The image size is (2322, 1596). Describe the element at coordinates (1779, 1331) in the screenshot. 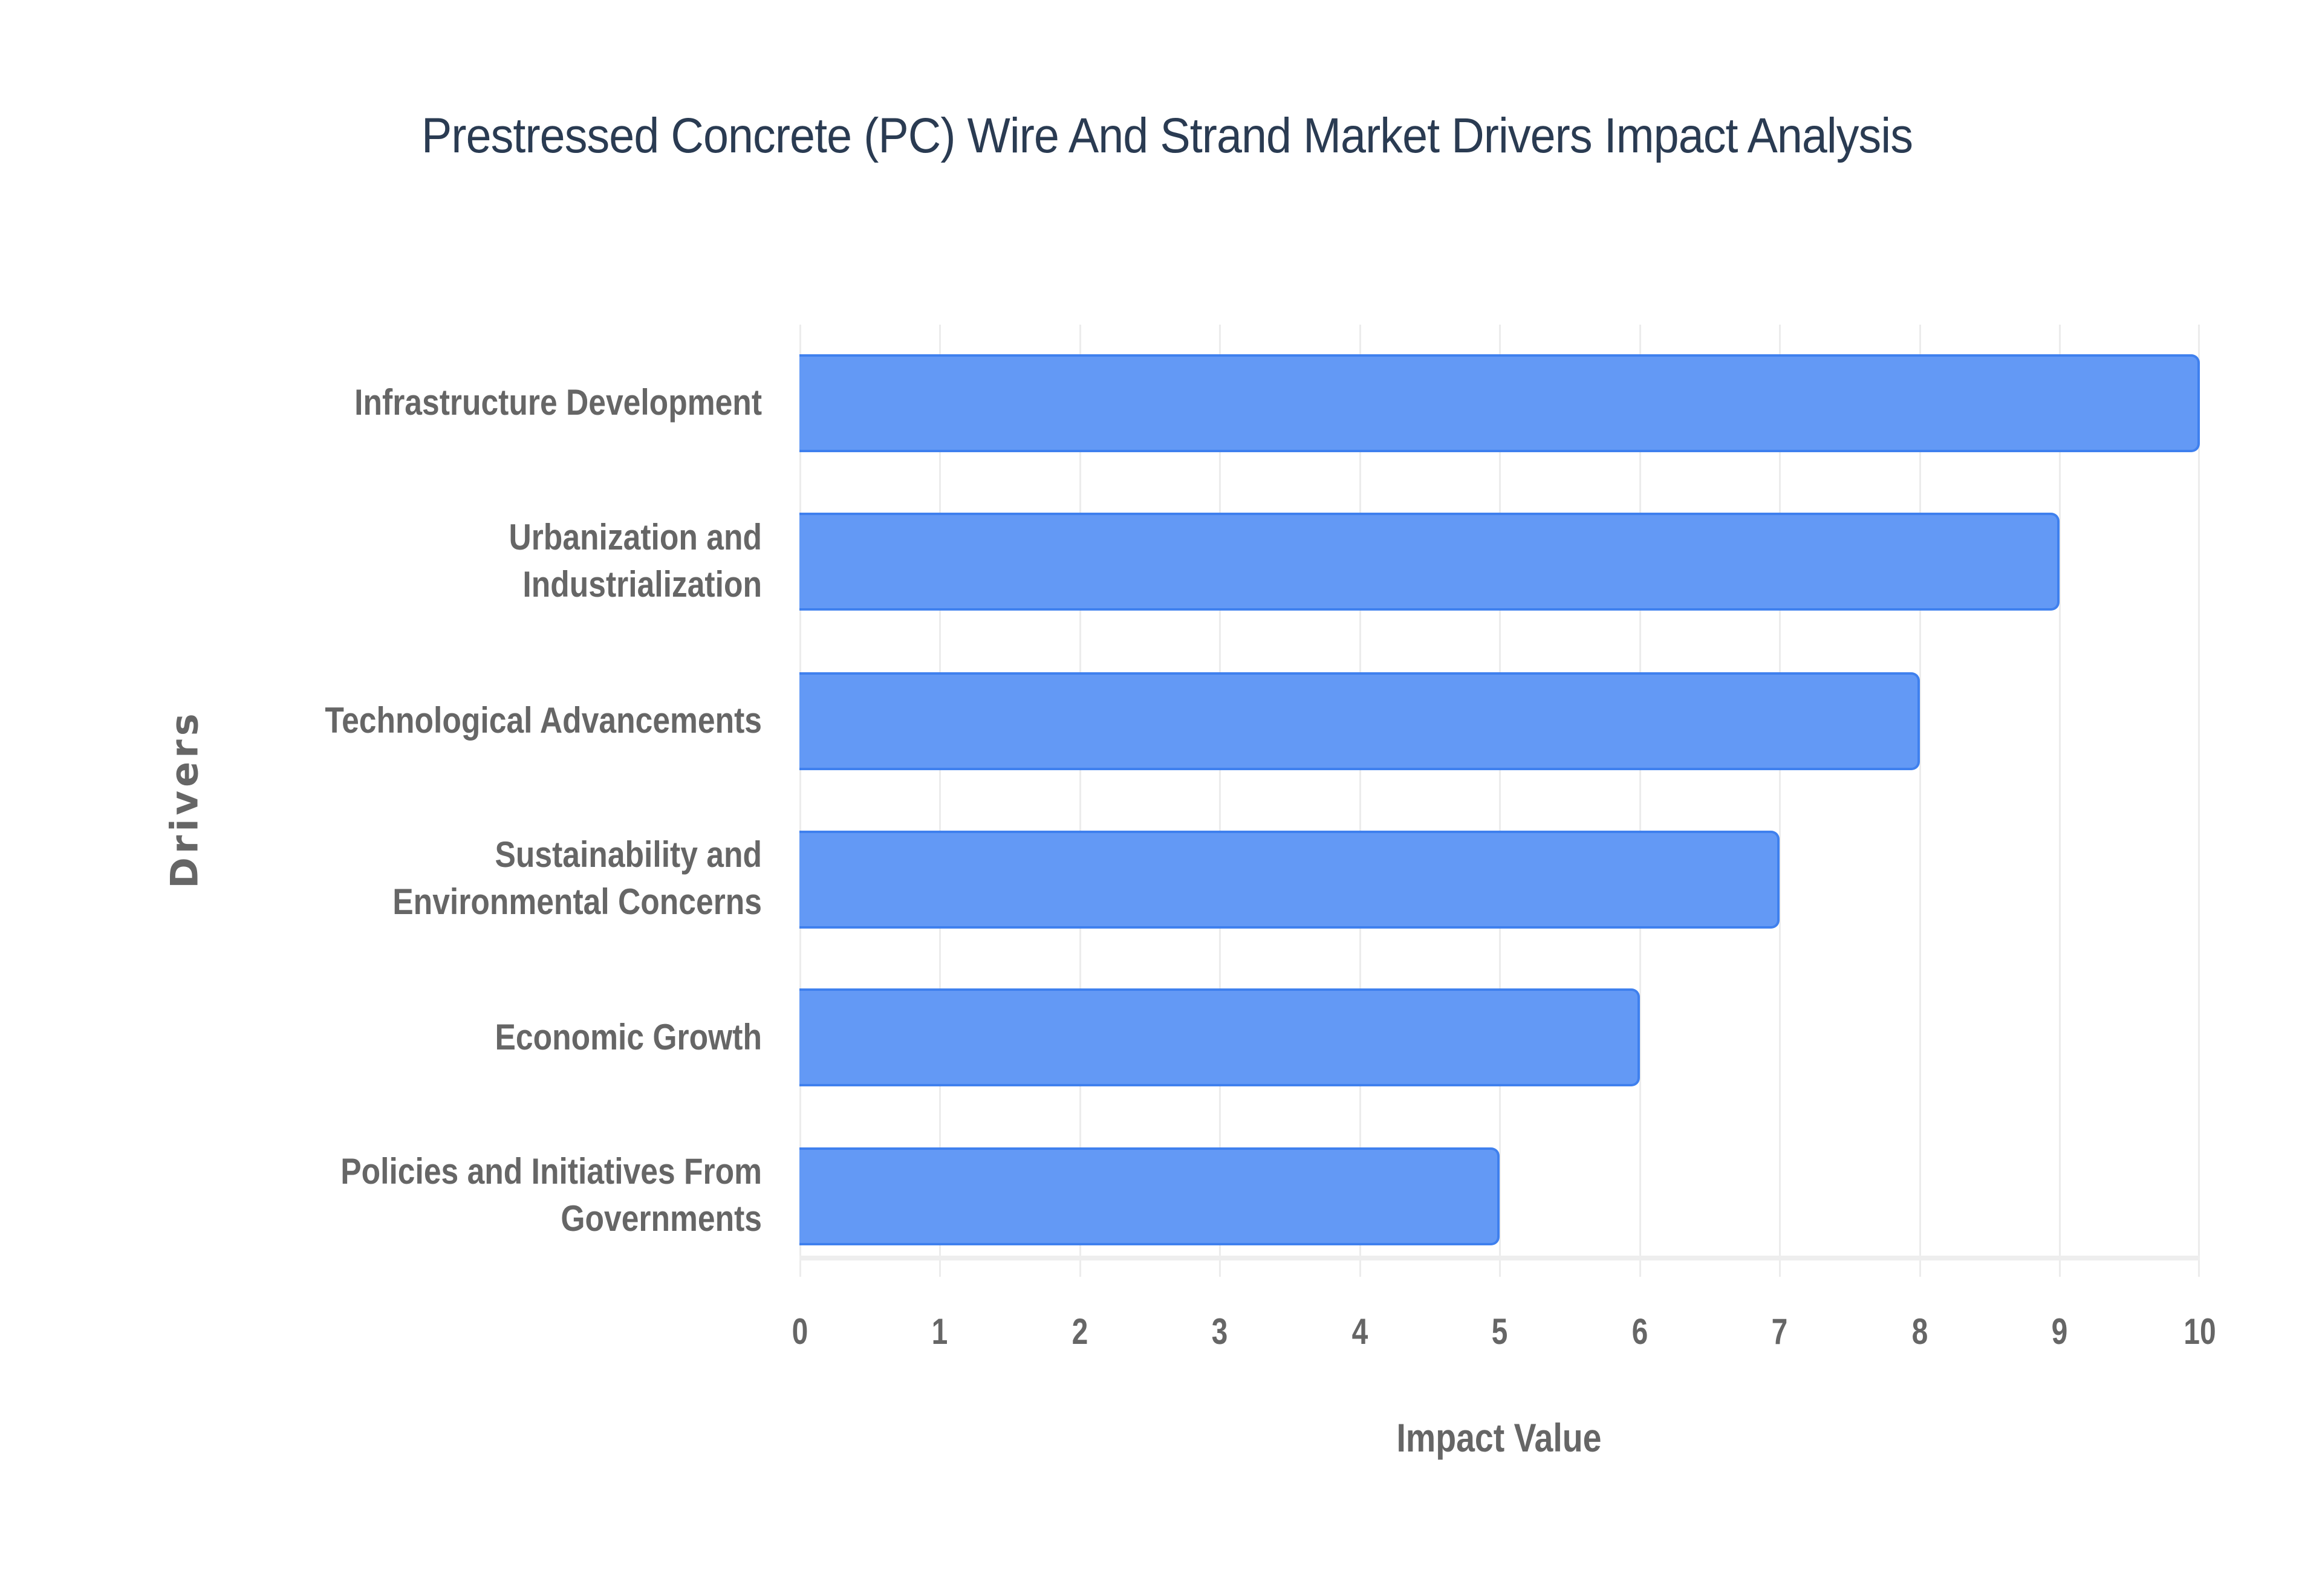

I see `x-tick-label: 7` at that location.